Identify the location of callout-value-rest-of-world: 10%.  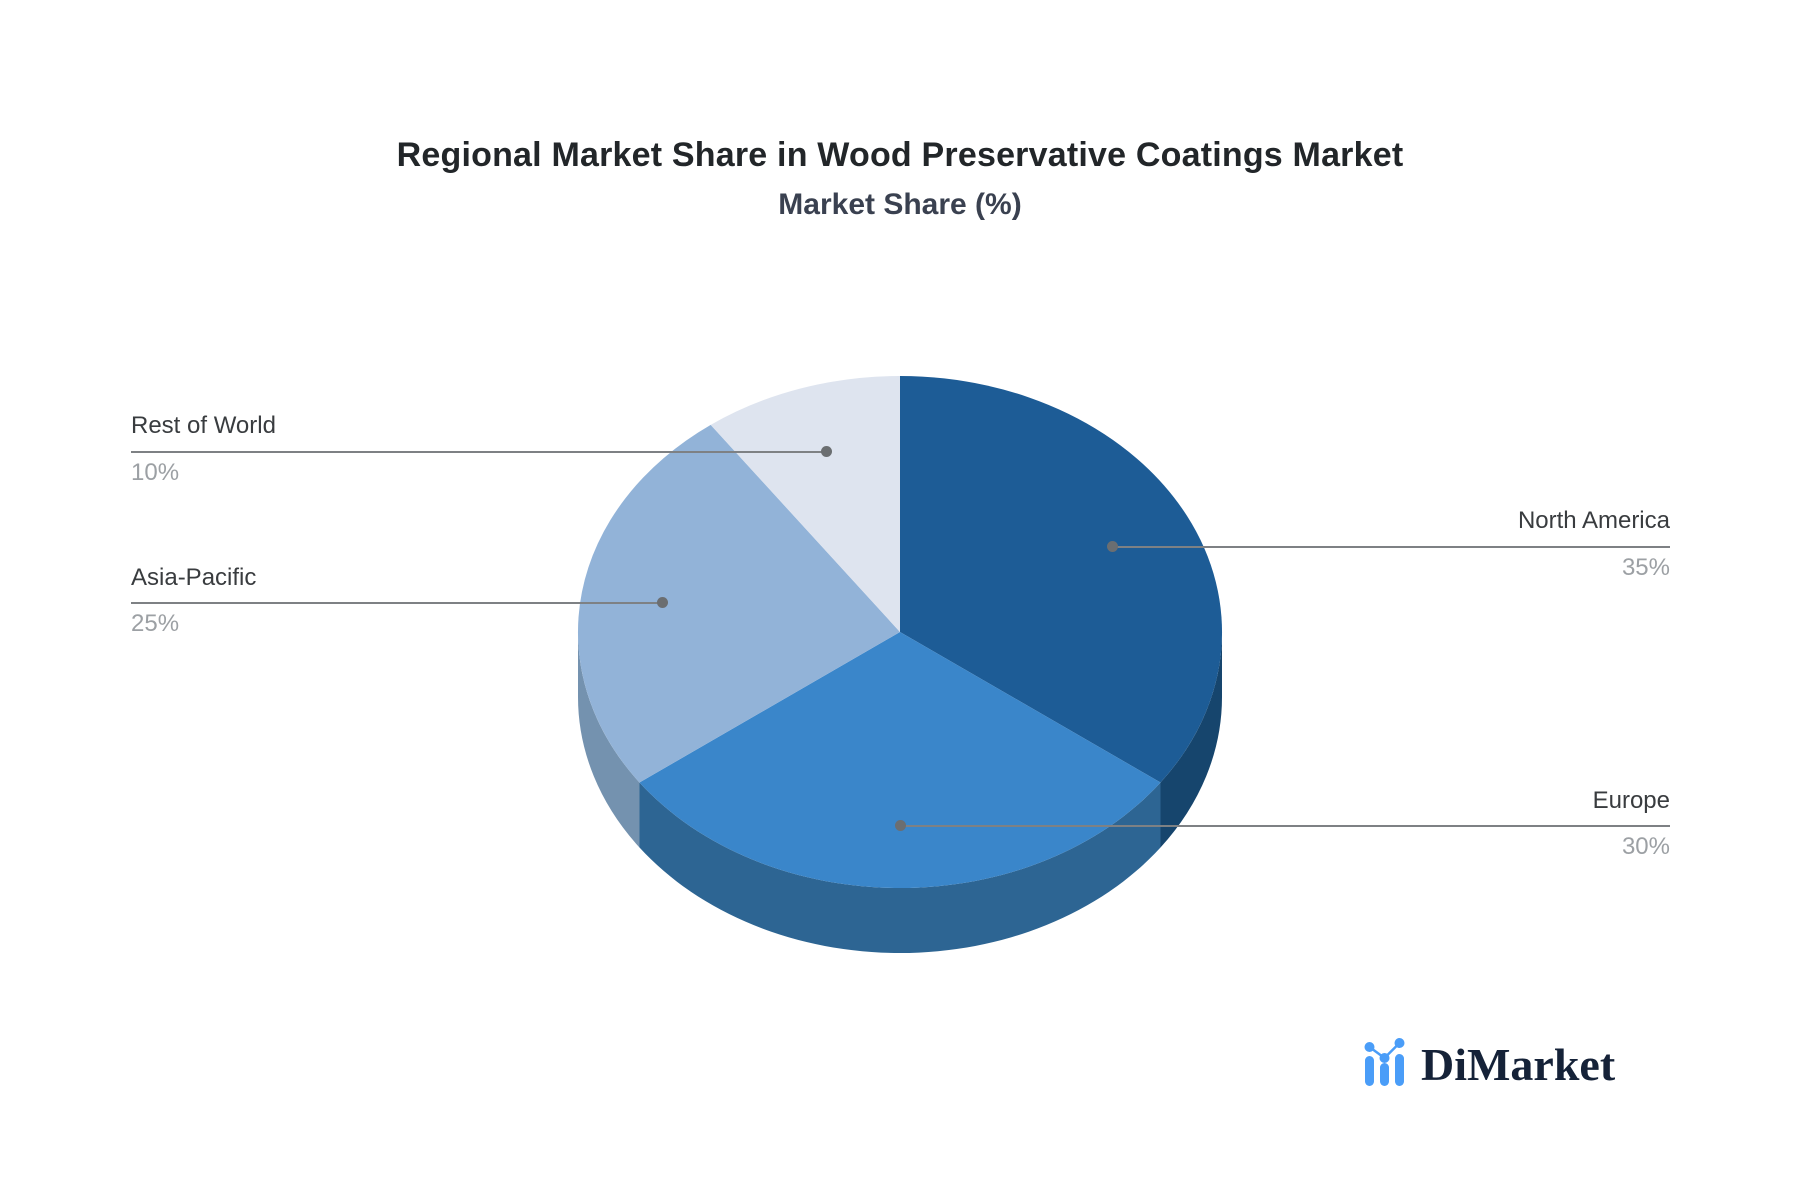
(155, 472).